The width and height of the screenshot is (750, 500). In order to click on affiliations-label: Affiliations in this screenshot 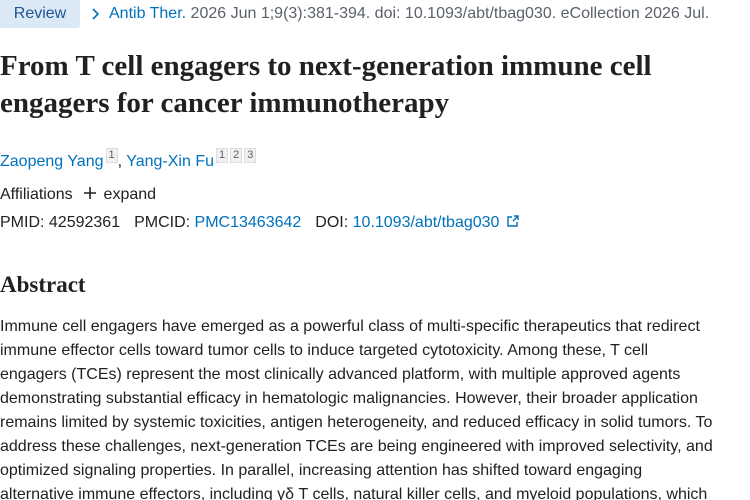, I will do `click(36, 194)`.